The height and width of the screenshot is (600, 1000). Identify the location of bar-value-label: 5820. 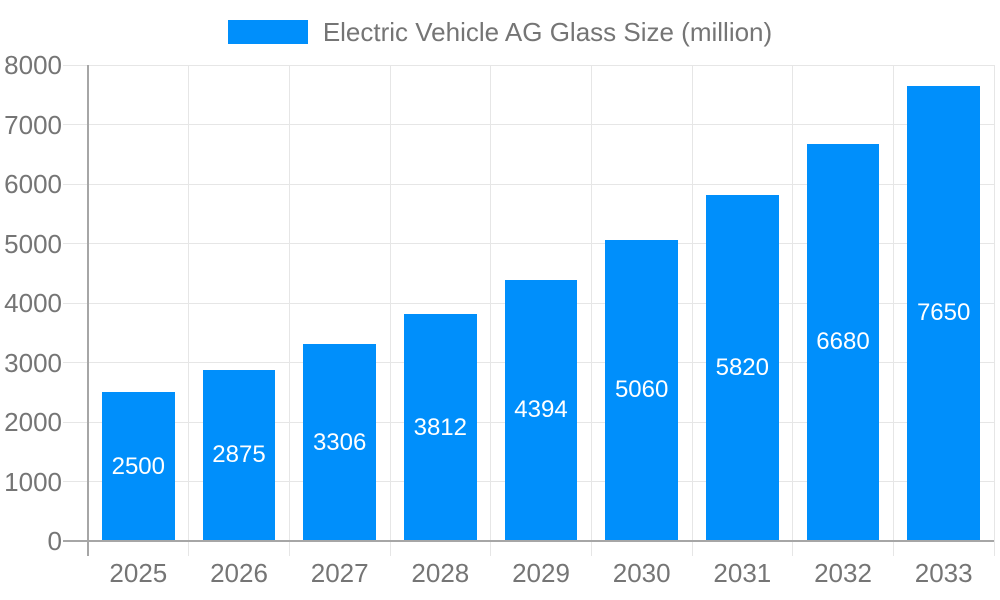
(742, 367).